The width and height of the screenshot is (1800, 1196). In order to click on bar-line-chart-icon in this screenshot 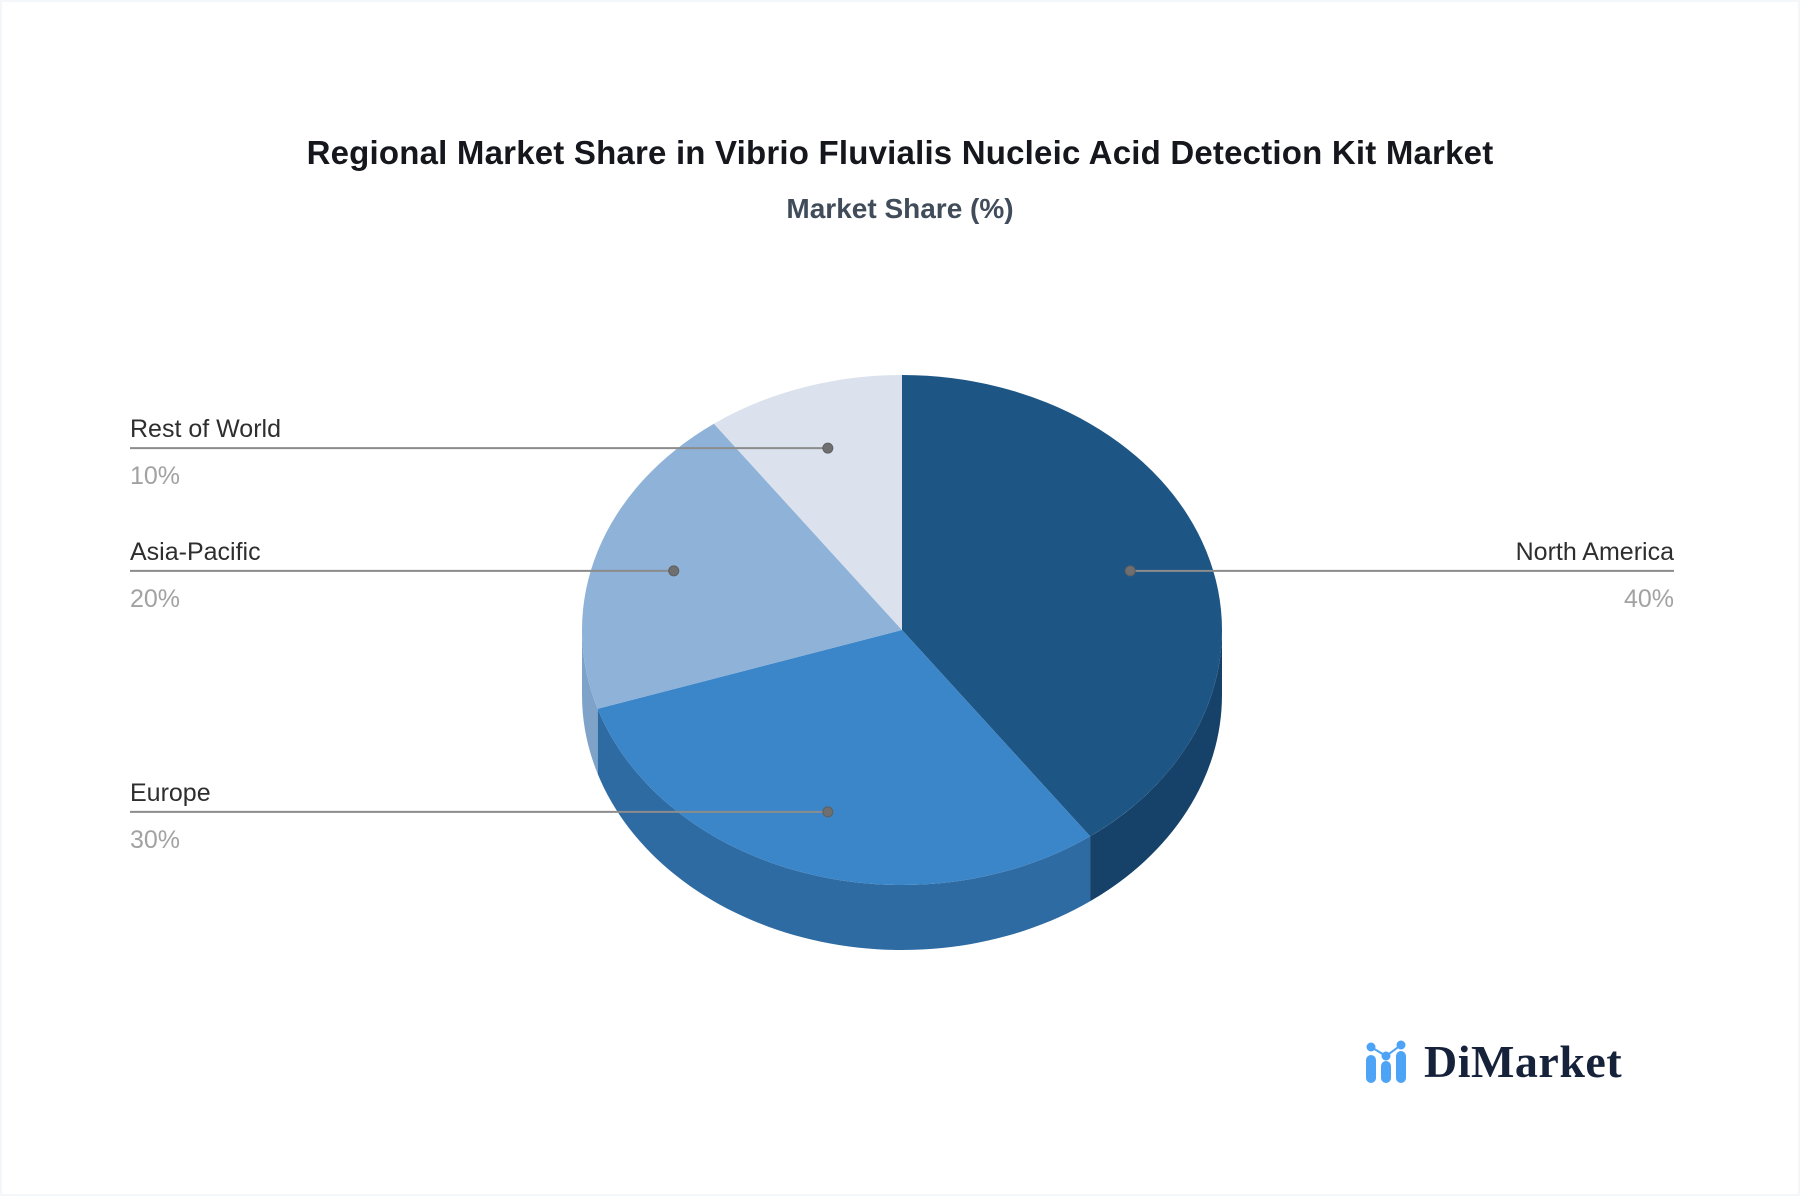, I will do `click(1386, 1061)`.